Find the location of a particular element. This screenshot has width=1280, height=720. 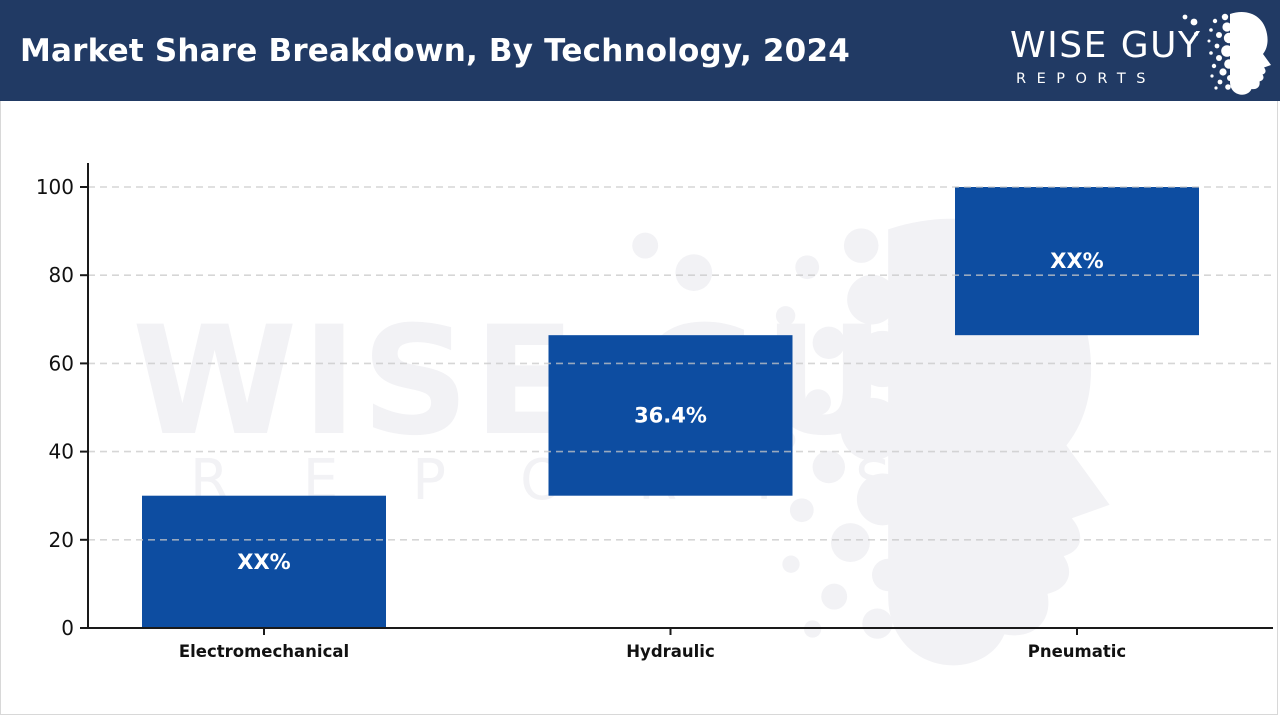

x-category-label: Electromechanical is located at coordinates (264, 651).